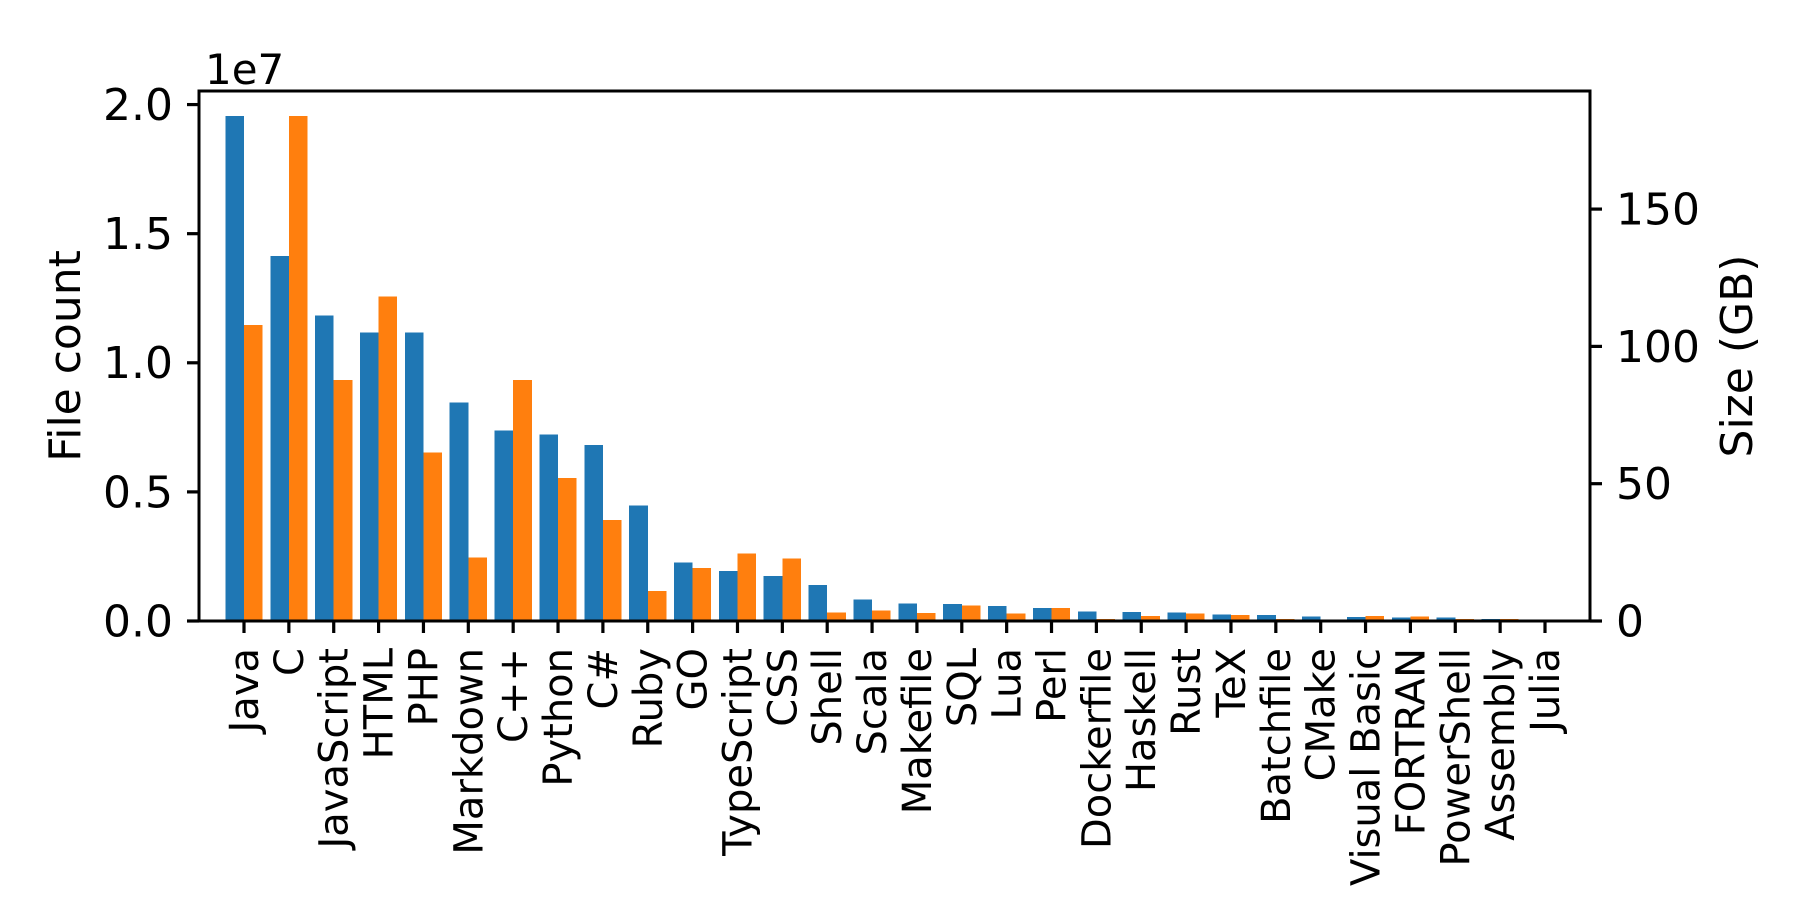 This screenshot has height=900, width=1800. Describe the element at coordinates (1061, 614) in the screenshot. I see `bar-size-gb-perl` at that location.